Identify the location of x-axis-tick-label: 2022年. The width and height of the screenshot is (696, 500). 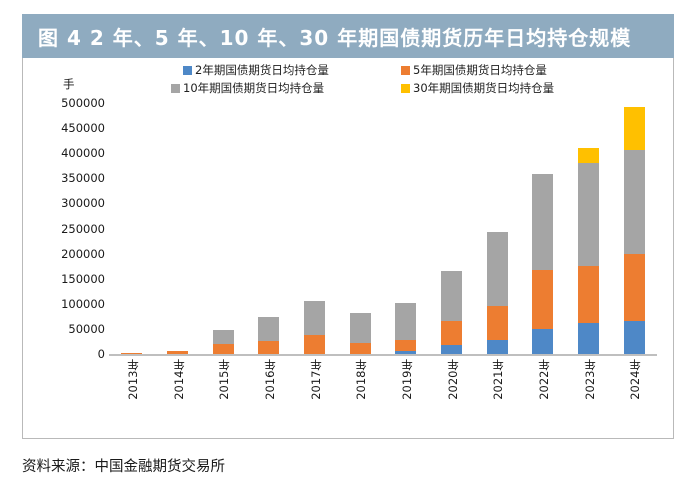
(543, 379).